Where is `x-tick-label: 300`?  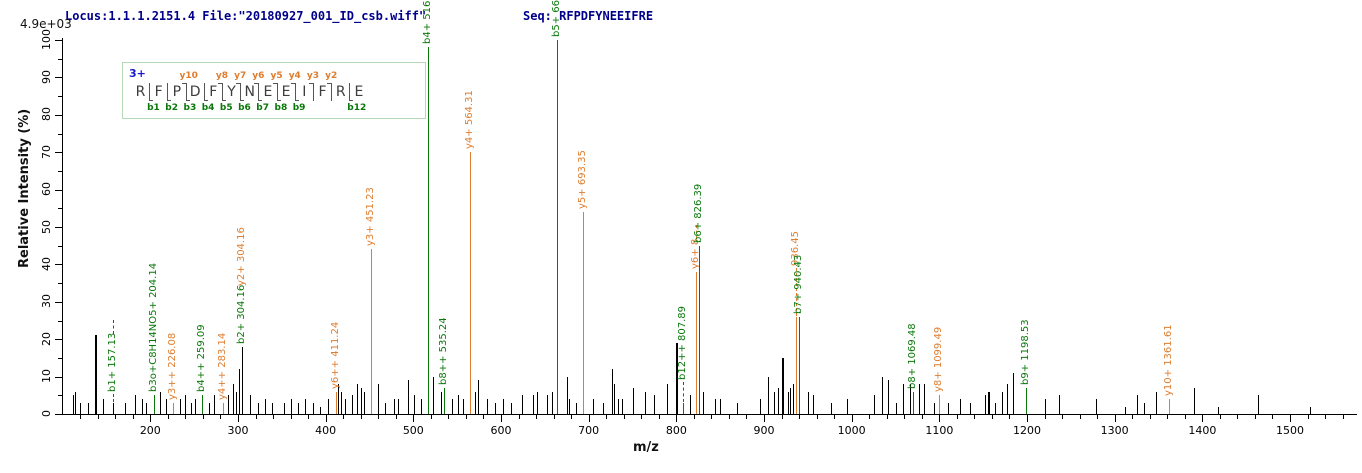
x-tick-label: 300 is located at coordinates (238, 430).